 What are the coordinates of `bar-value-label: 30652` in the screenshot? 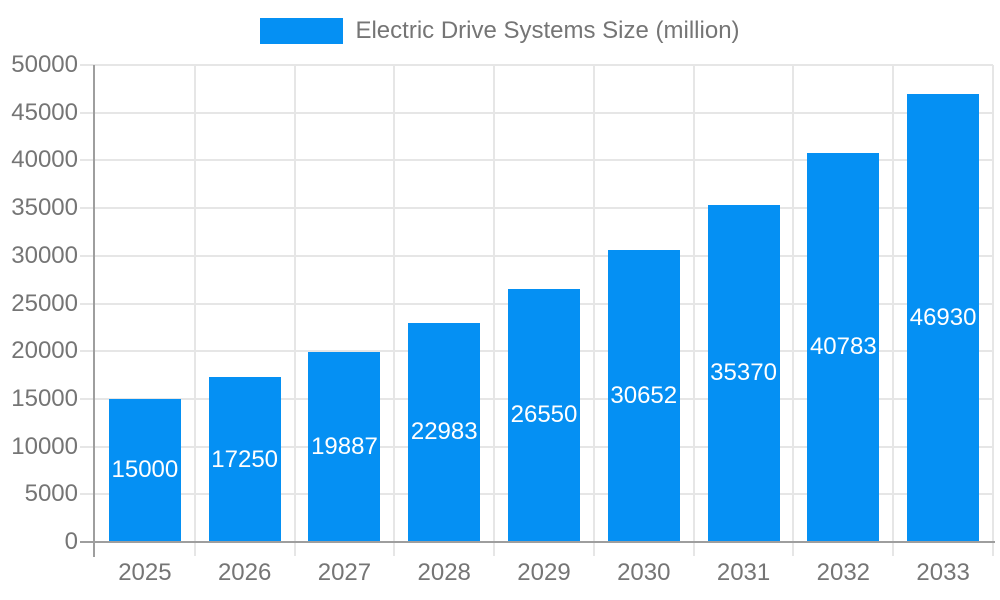 It's located at (644, 395).